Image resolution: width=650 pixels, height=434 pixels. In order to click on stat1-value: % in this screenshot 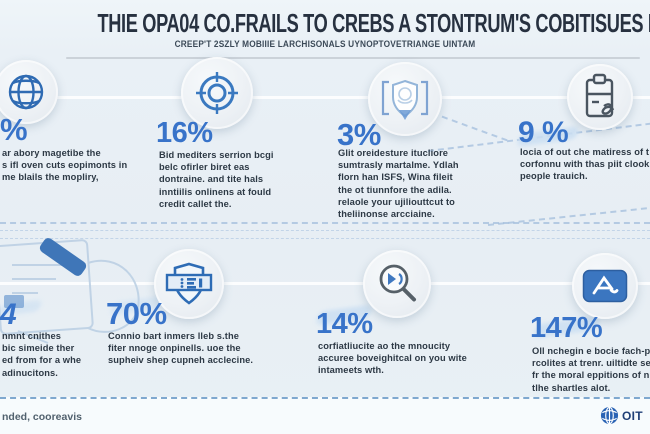, I will do `click(14, 129)`.